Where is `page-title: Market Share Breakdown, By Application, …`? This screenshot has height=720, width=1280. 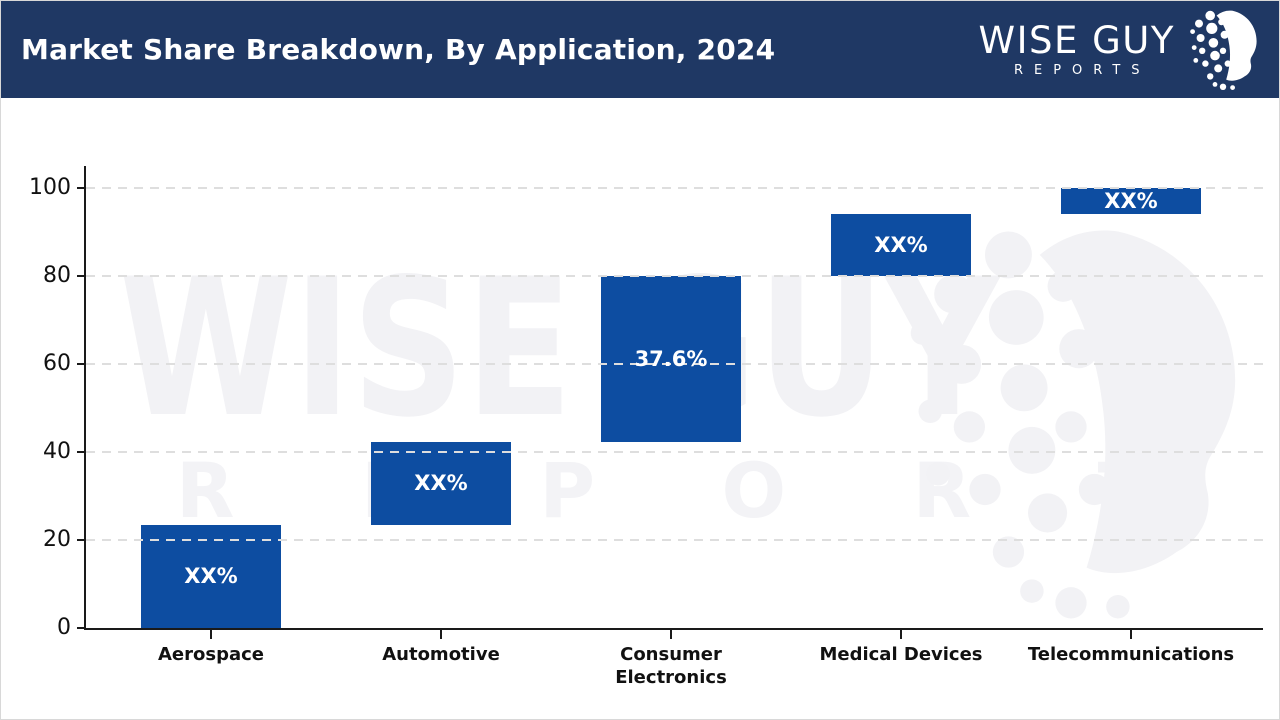
page-title: Market Share Breakdown, By Application, … is located at coordinates (398, 49).